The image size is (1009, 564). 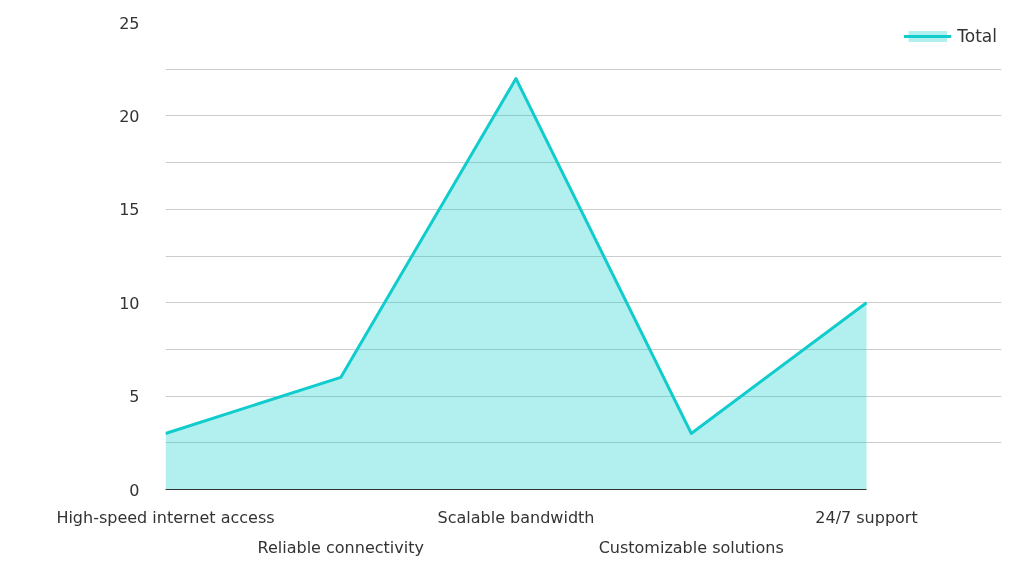 I want to click on x-tick-label: 24/7 support, so click(x=866, y=517).